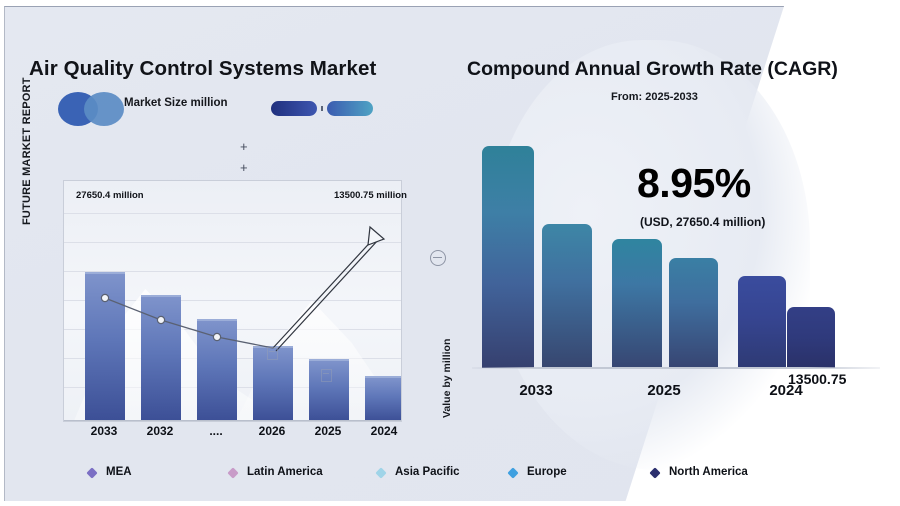 The image size is (900, 506). Describe the element at coordinates (536, 390) in the screenshot. I see `rx-label-0: 2033` at that location.